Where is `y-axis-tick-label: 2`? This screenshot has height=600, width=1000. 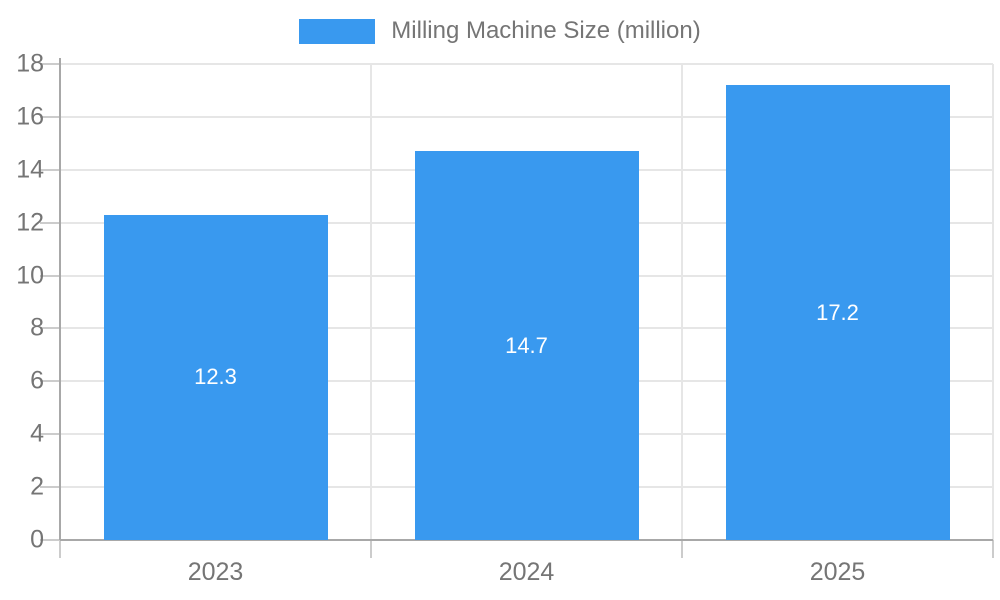
y-axis-tick-label: 2 is located at coordinates (37, 486).